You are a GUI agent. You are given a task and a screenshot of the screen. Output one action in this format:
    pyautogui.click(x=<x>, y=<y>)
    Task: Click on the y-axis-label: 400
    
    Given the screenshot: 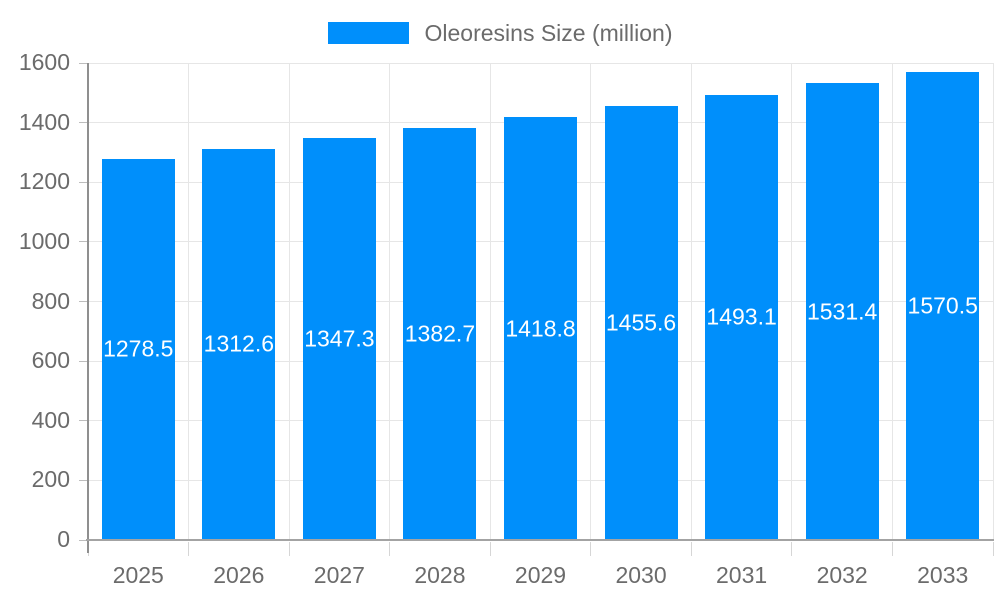 What is the action you would take?
    pyautogui.click(x=50, y=419)
    